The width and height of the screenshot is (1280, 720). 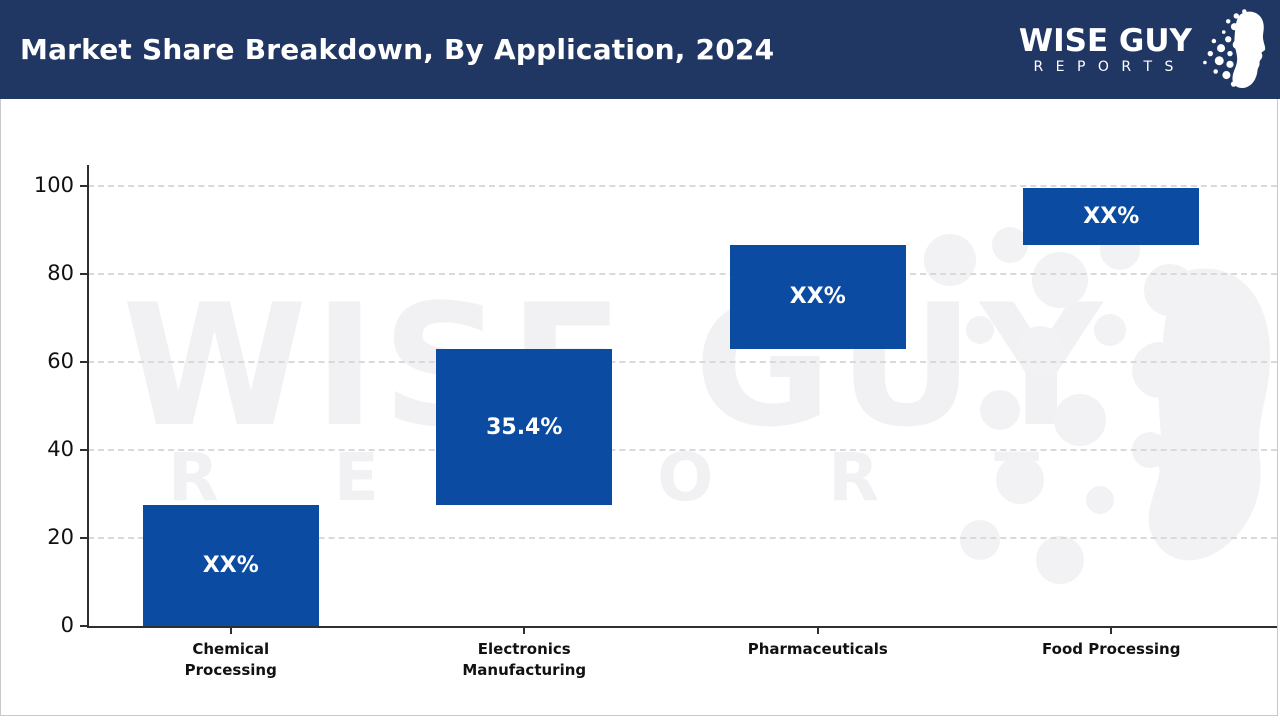 I want to click on logo-subtext: R E P O R T S, so click(x=1105, y=67).